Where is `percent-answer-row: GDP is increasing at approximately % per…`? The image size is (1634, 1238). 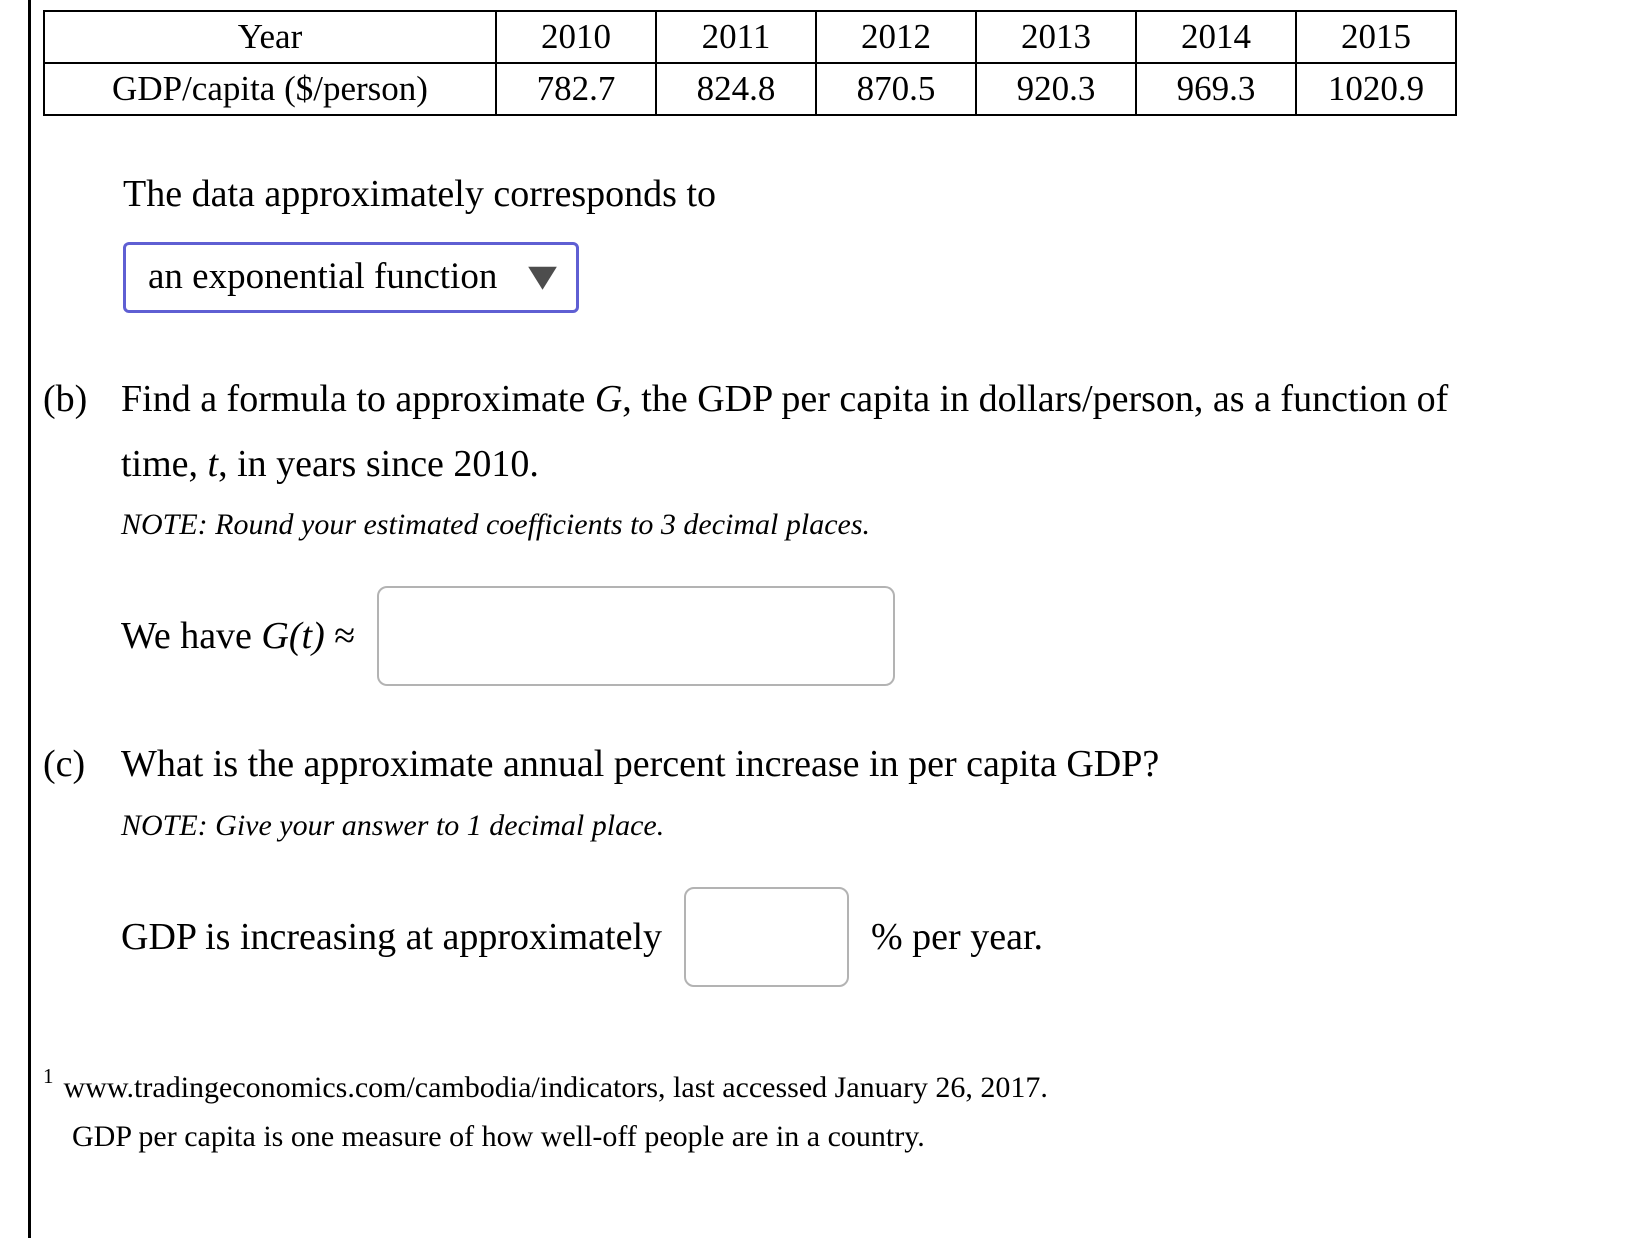 percent-answer-row: GDP is increasing at approximately % per… is located at coordinates (640, 936).